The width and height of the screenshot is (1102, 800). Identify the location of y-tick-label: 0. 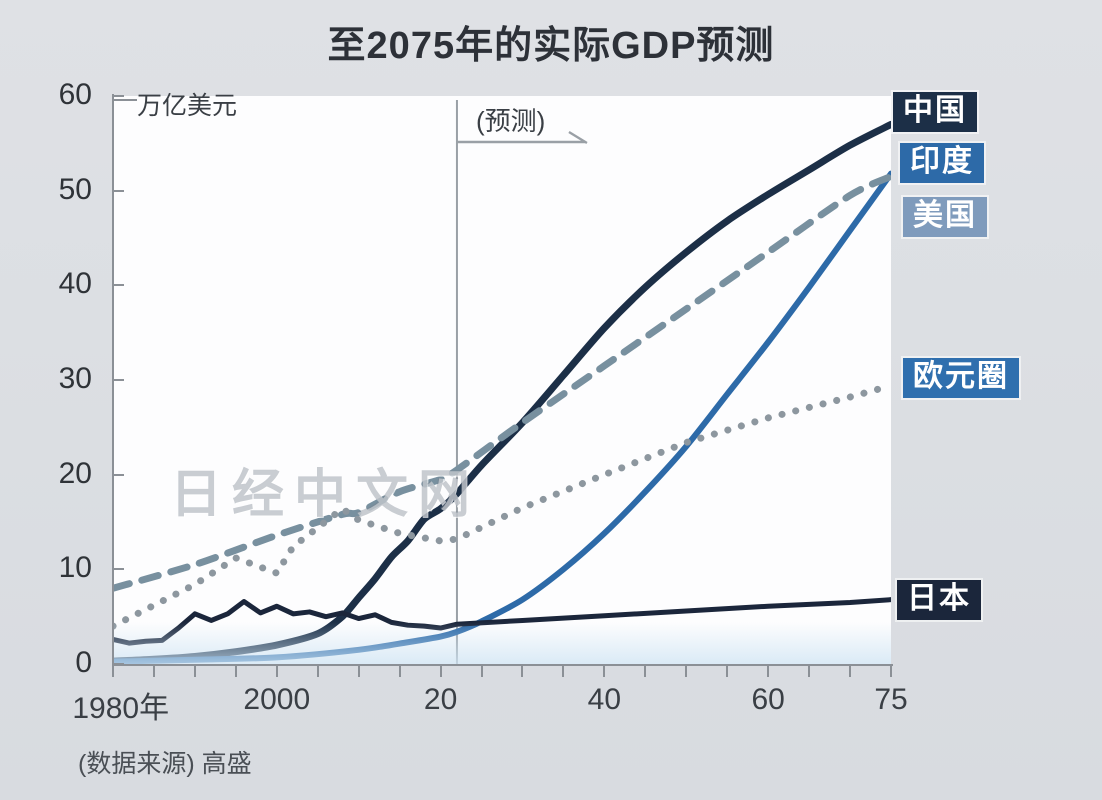
(83, 662).